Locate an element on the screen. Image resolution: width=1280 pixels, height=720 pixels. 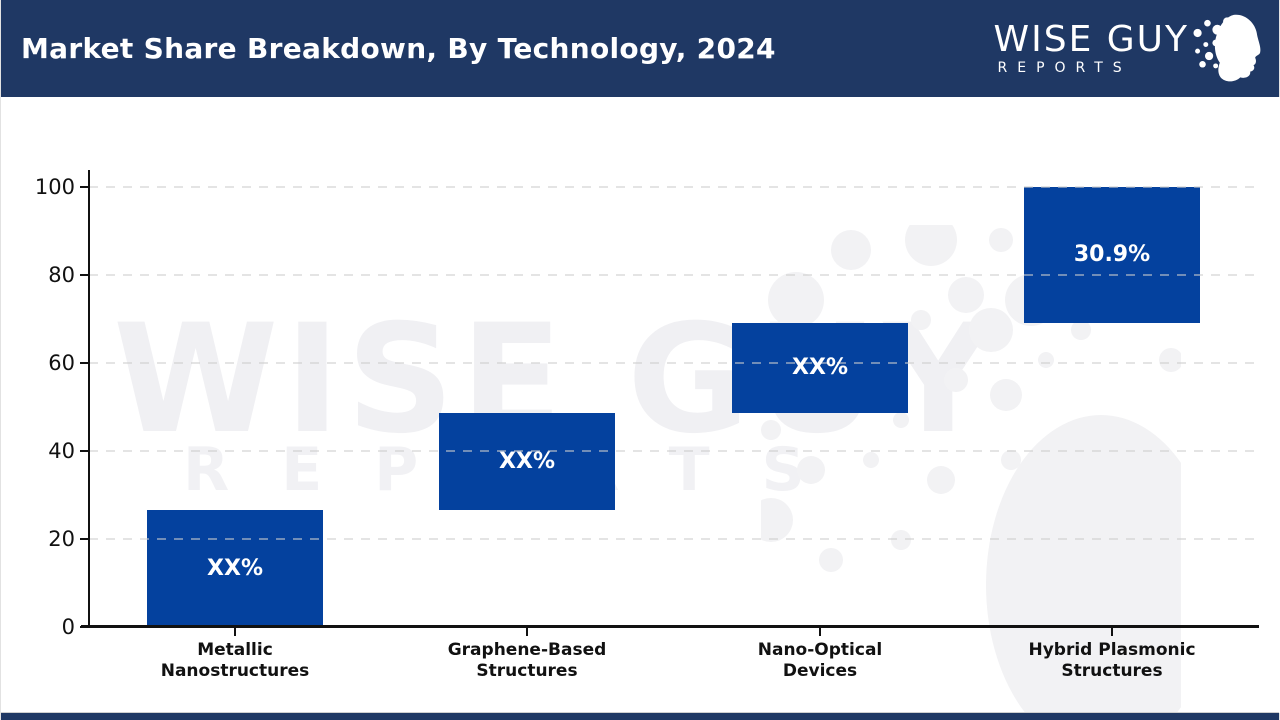
y-tick-label-20: 20 is located at coordinates (61, 539).